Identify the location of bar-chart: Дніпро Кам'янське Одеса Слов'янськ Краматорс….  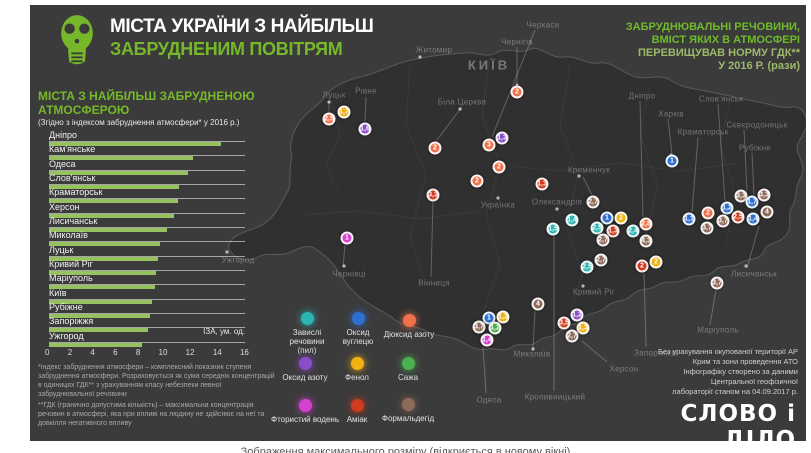
(147, 239).